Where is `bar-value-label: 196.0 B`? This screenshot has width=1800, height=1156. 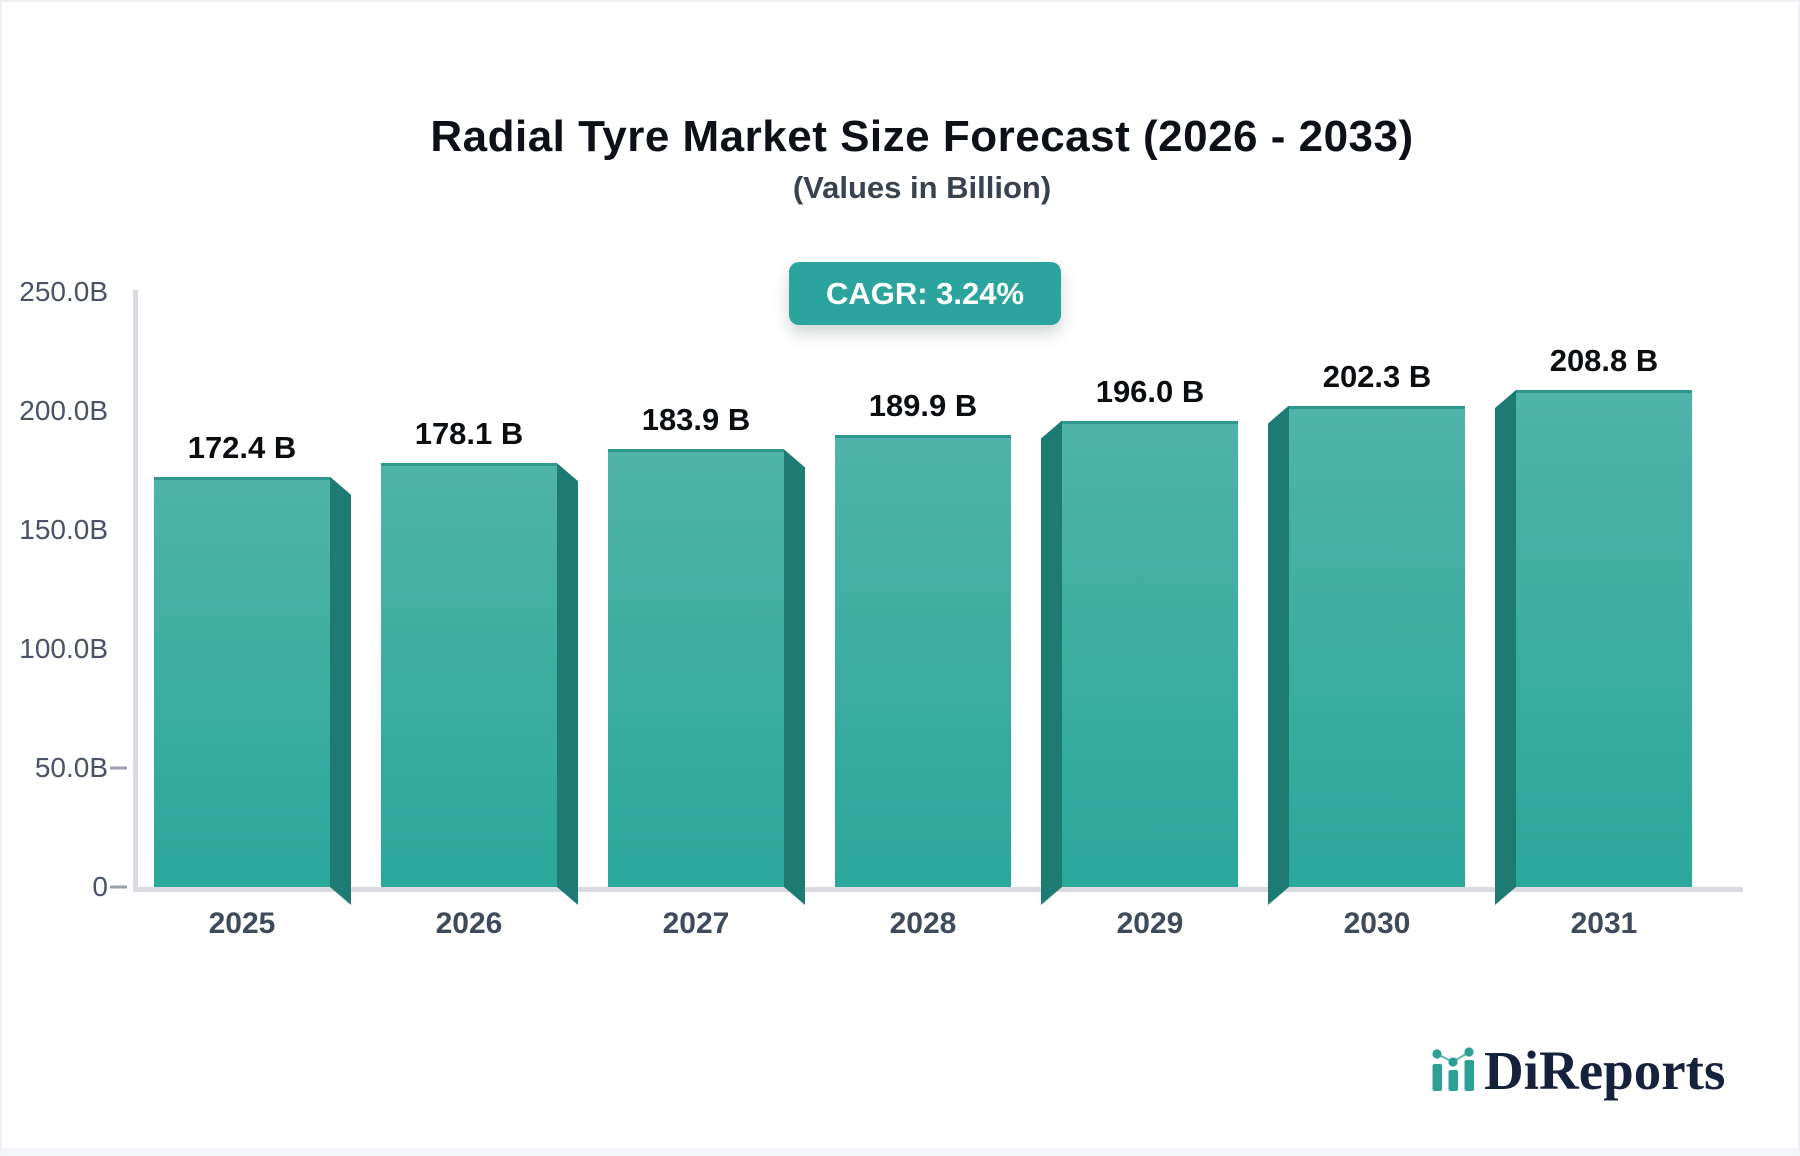 bar-value-label: 196.0 B is located at coordinates (1150, 391).